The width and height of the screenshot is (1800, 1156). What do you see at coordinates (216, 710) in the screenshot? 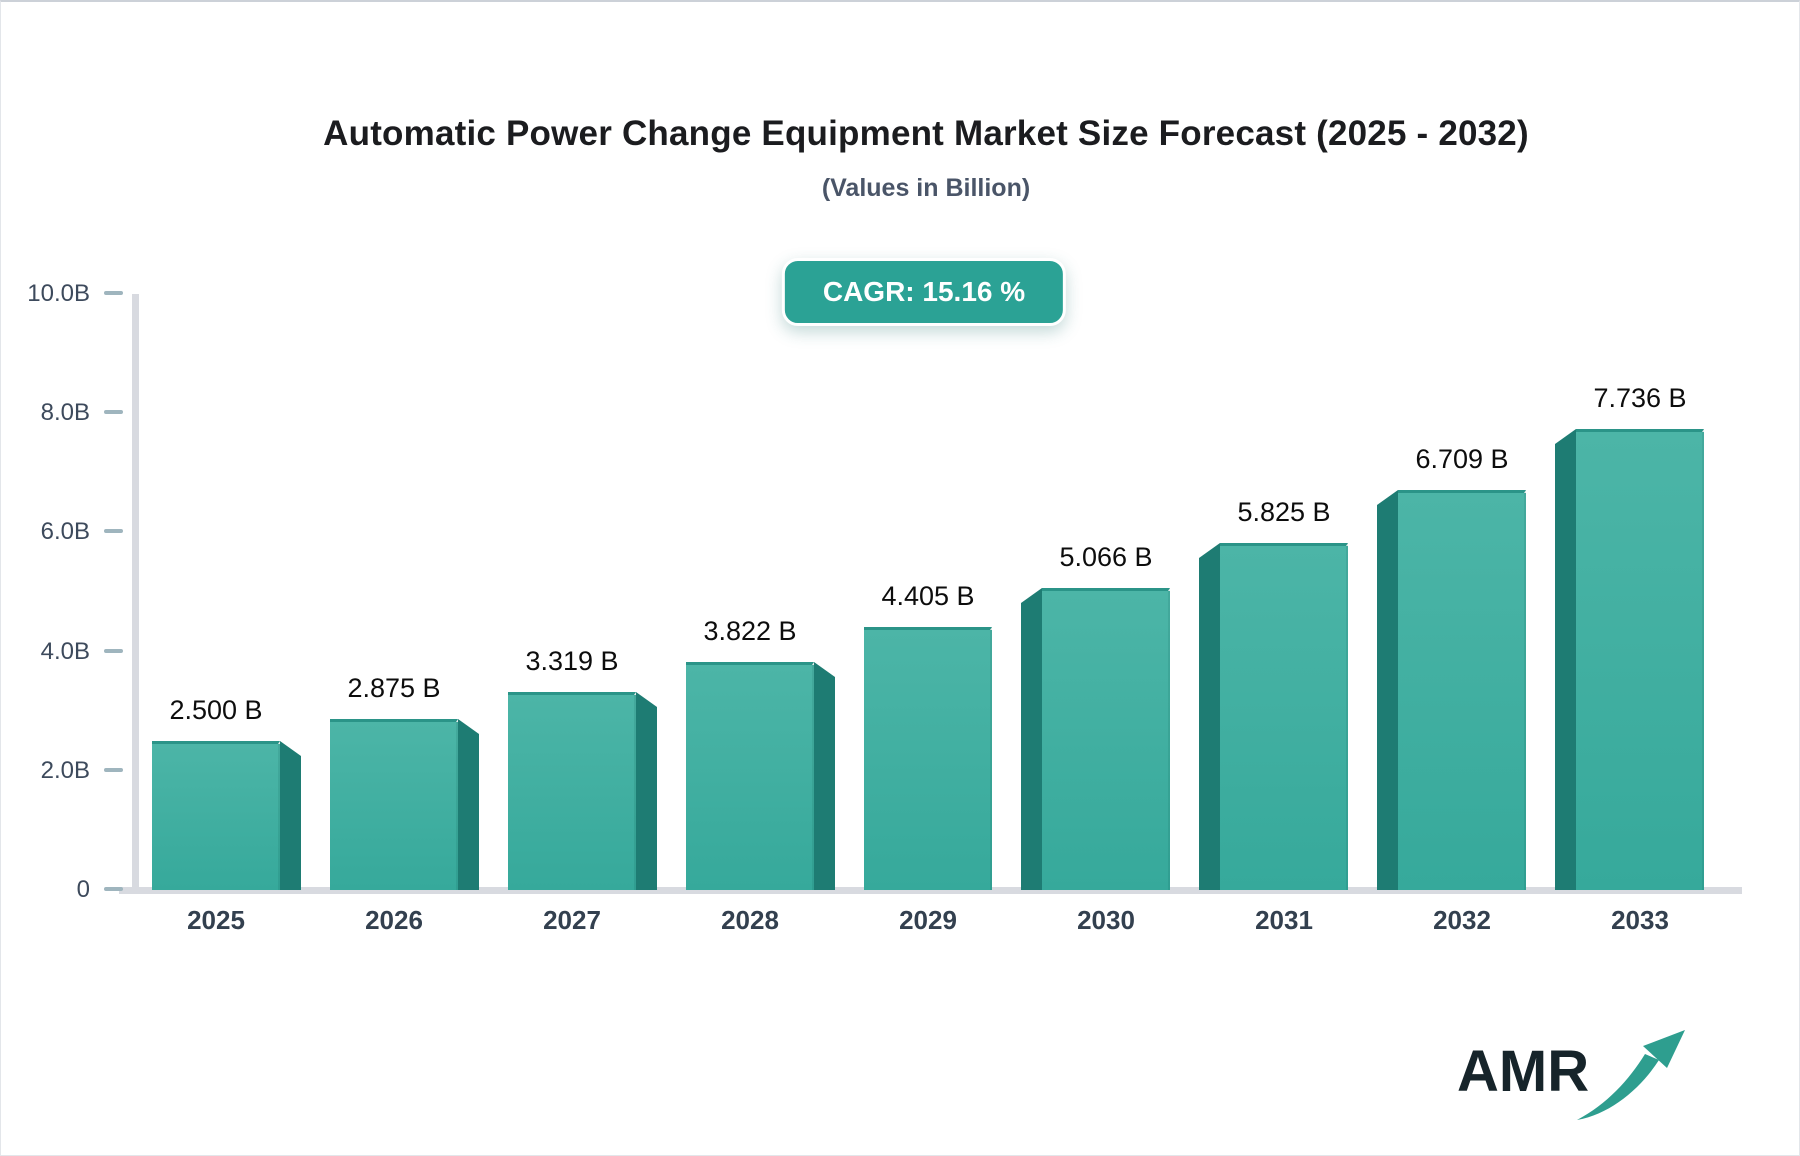
I see `bar-value-label: 2.500 B` at bounding box center [216, 710].